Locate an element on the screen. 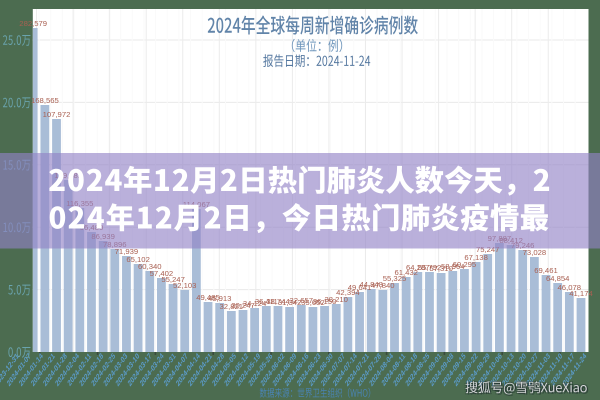 The width and height of the screenshot is (600, 400). svg-text: 49,641 is located at coordinates (360, 287).